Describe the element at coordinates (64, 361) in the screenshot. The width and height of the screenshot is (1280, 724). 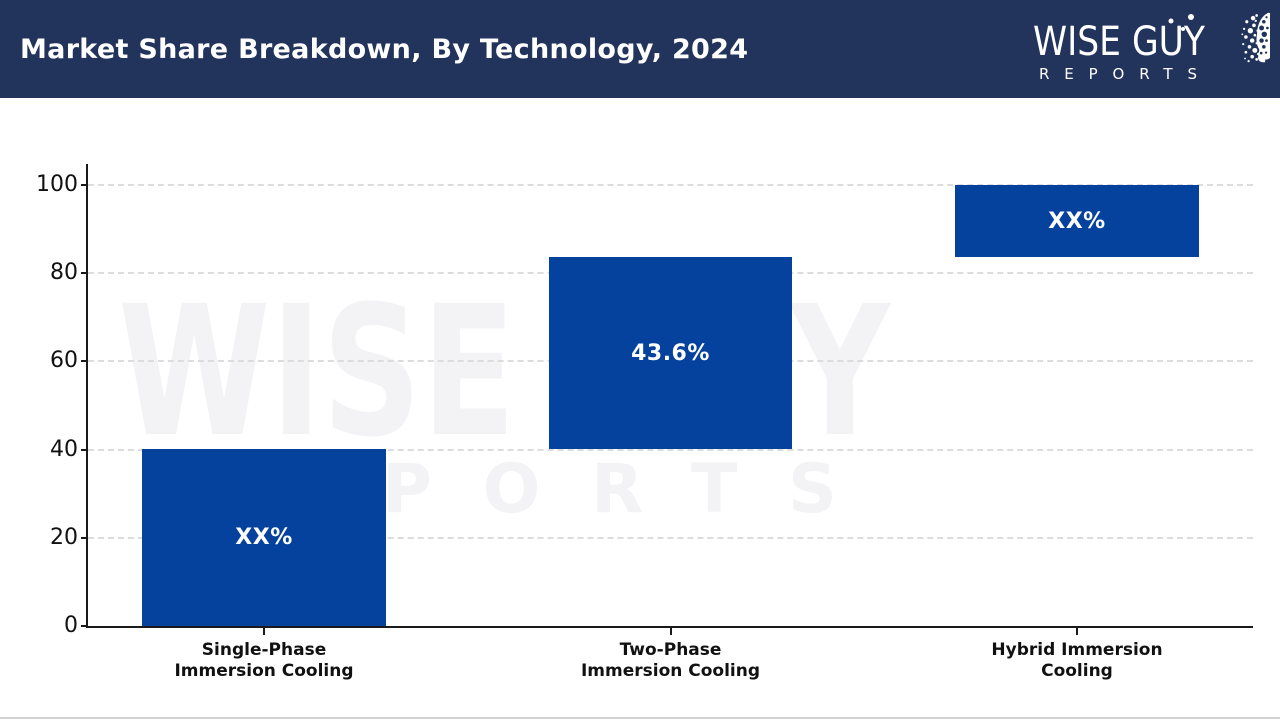
I see `y-tick-label: 60` at that location.